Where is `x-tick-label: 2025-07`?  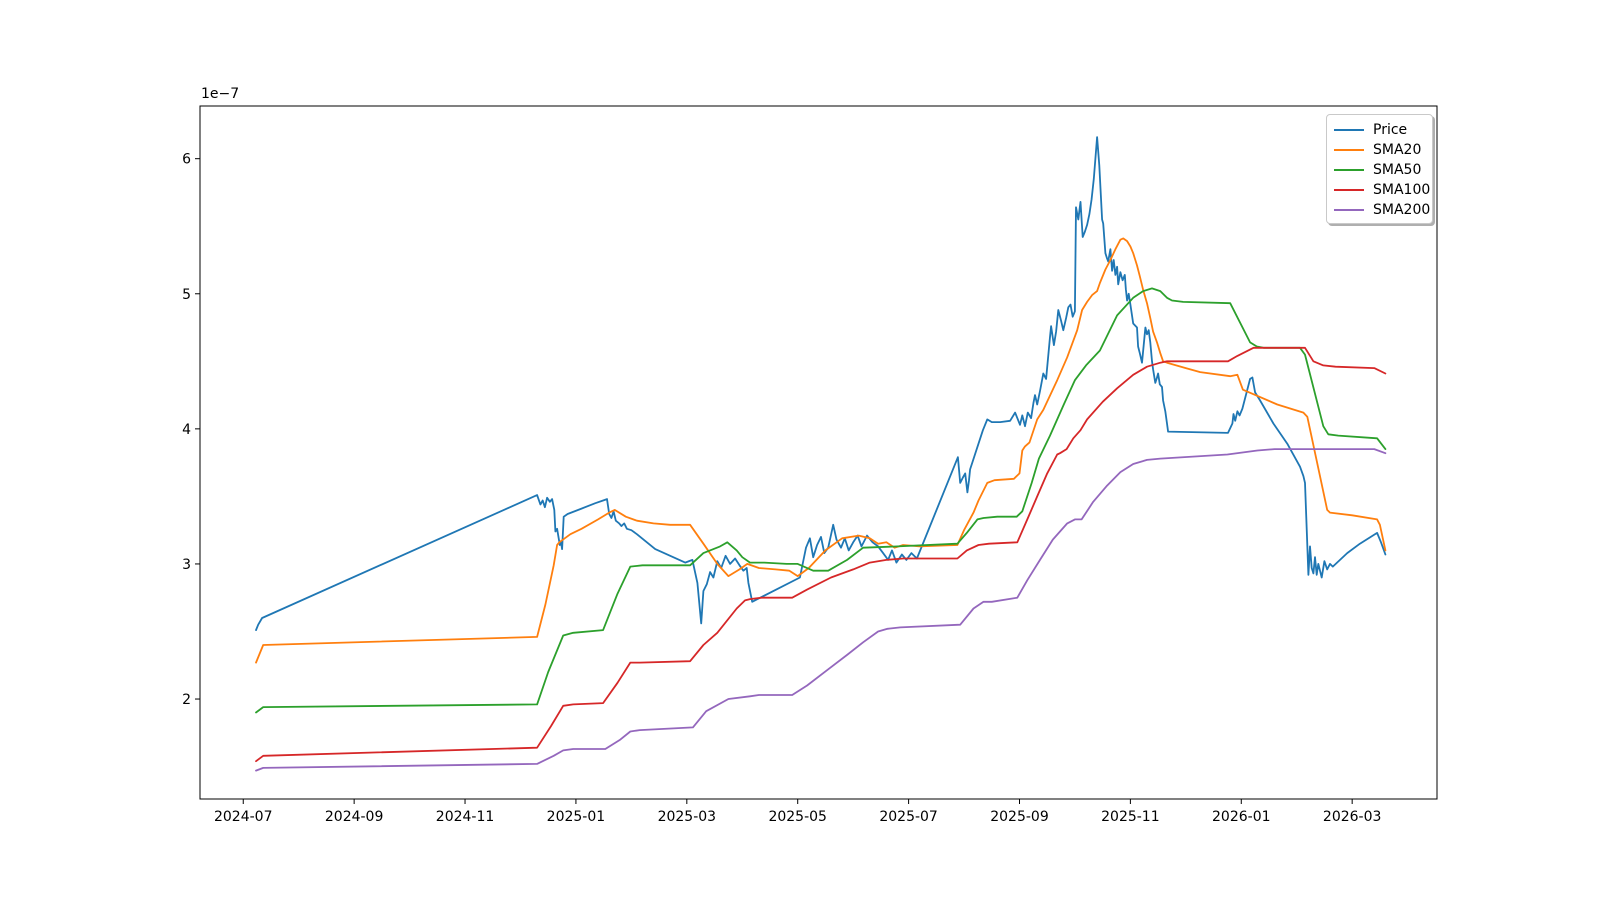 x-tick-label: 2025-07 is located at coordinates (908, 817).